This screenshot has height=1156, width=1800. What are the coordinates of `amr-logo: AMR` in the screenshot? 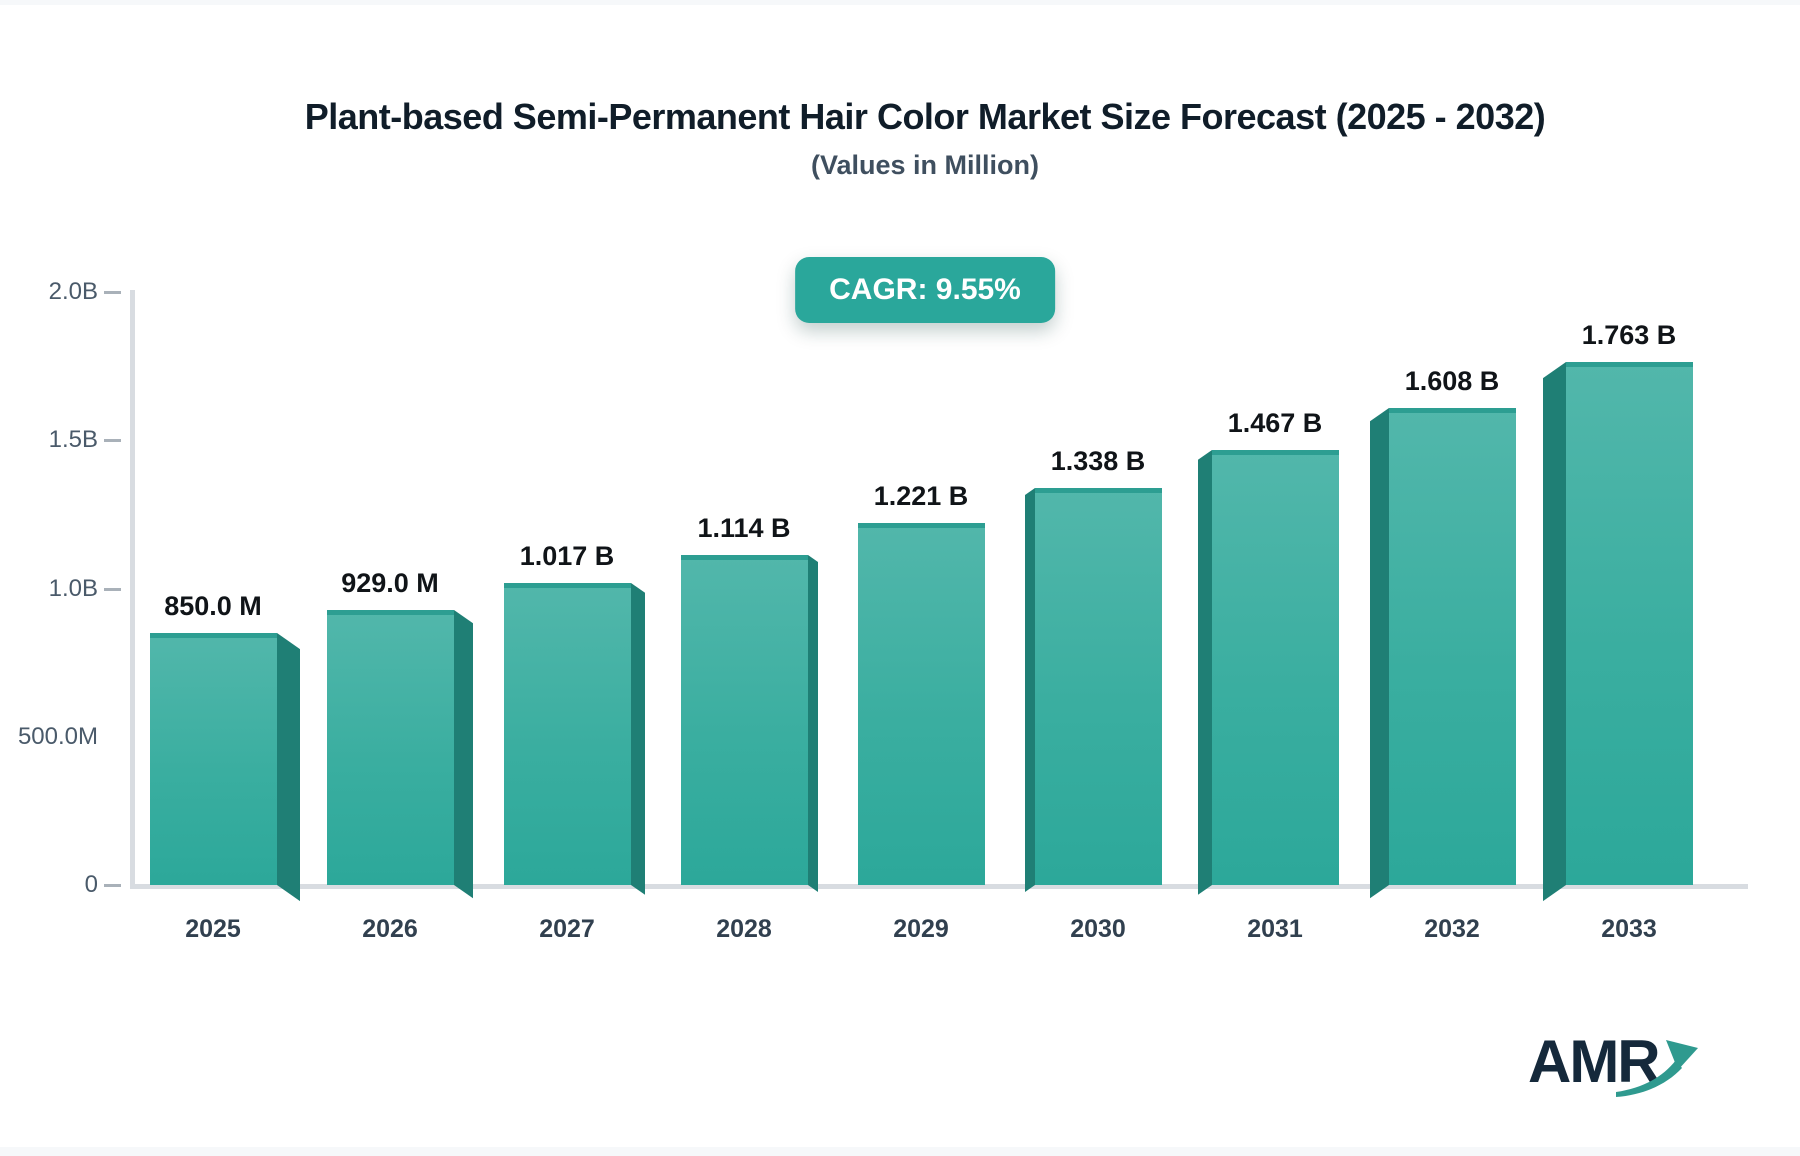 It's located at (1618, 1067).